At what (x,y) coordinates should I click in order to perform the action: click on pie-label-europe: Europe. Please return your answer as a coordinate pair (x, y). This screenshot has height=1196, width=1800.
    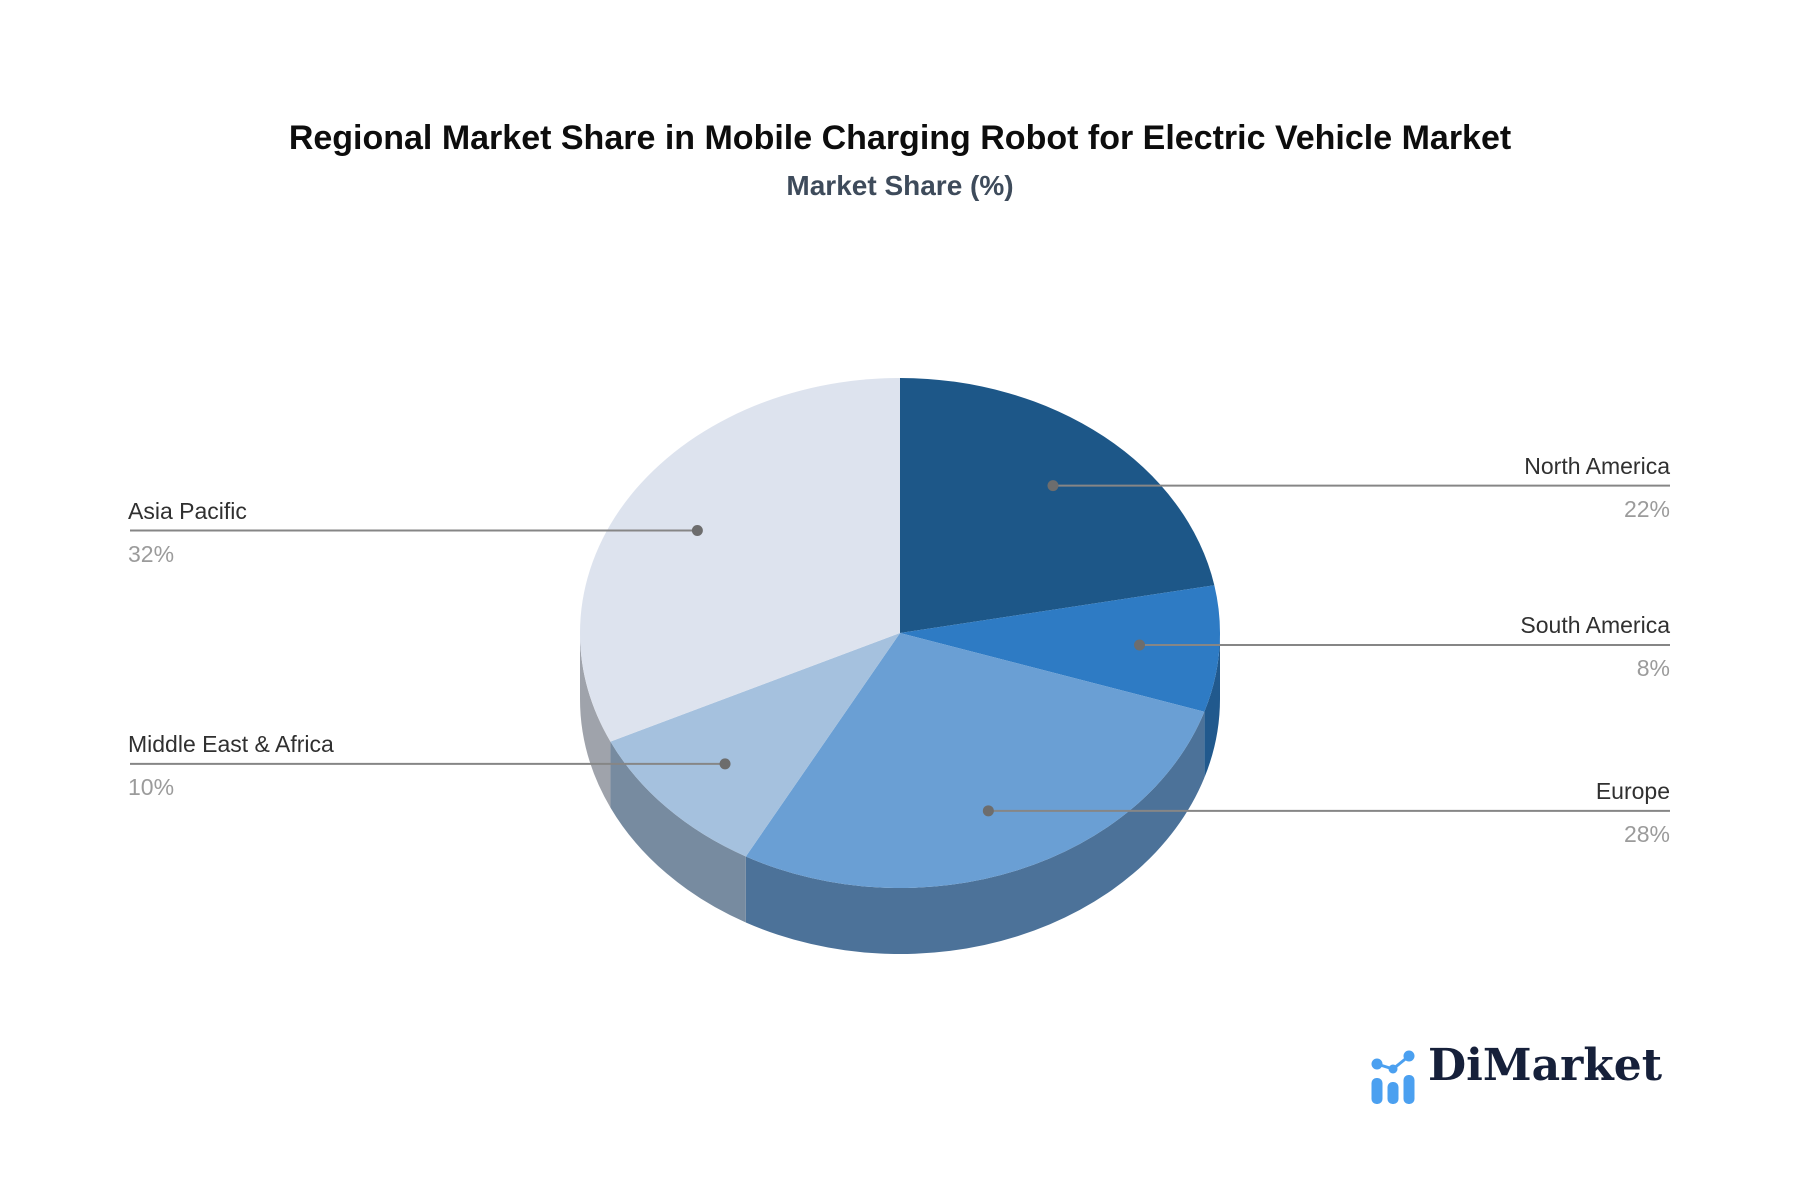
    Looking at the image, I should click on (1632, 790).